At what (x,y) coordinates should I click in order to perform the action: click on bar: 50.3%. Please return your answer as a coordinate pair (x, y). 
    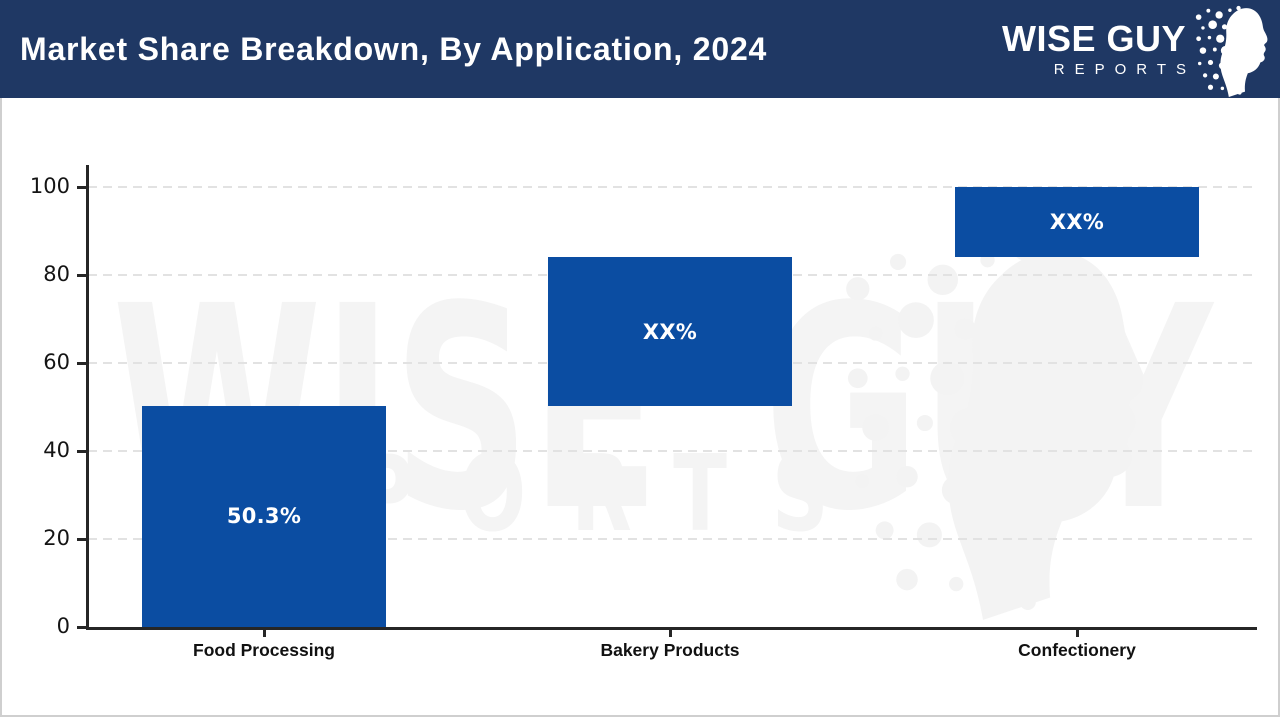
    Looking at the image, I should click on (264, 516).